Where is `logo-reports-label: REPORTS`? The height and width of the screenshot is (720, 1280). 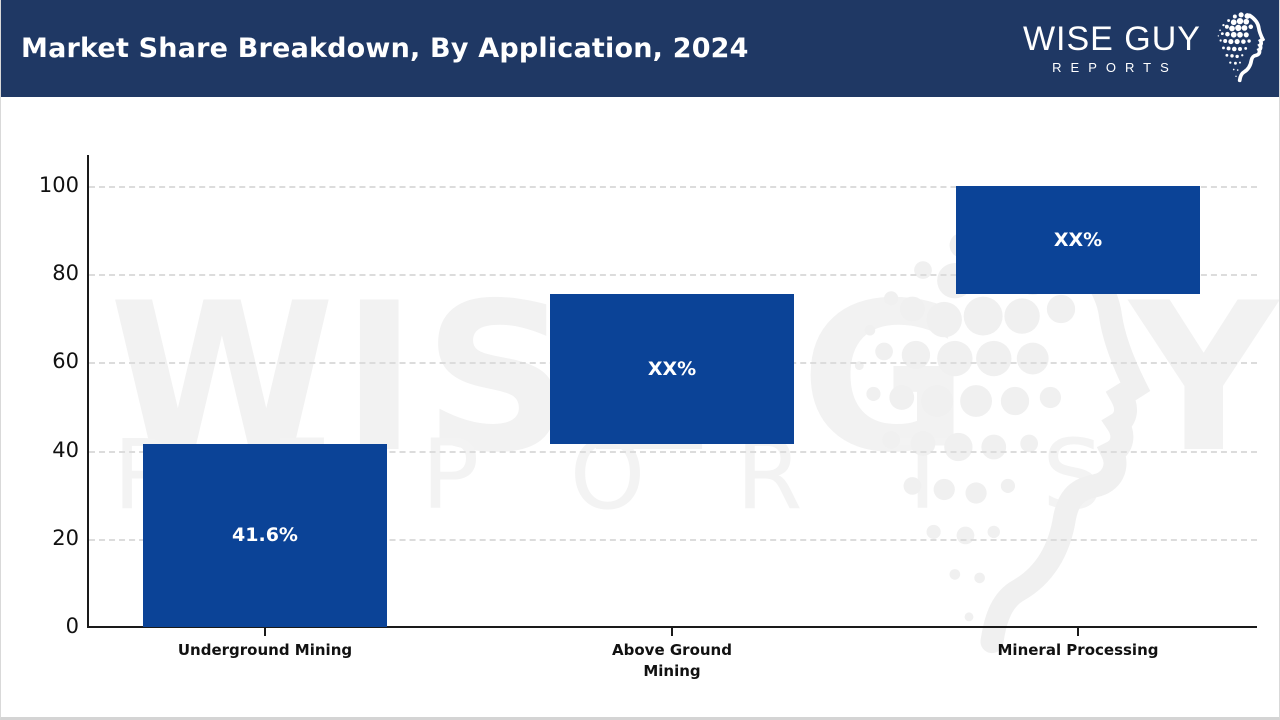 logo-reports-label: REPORTS is located at coordinates (1115, 67).